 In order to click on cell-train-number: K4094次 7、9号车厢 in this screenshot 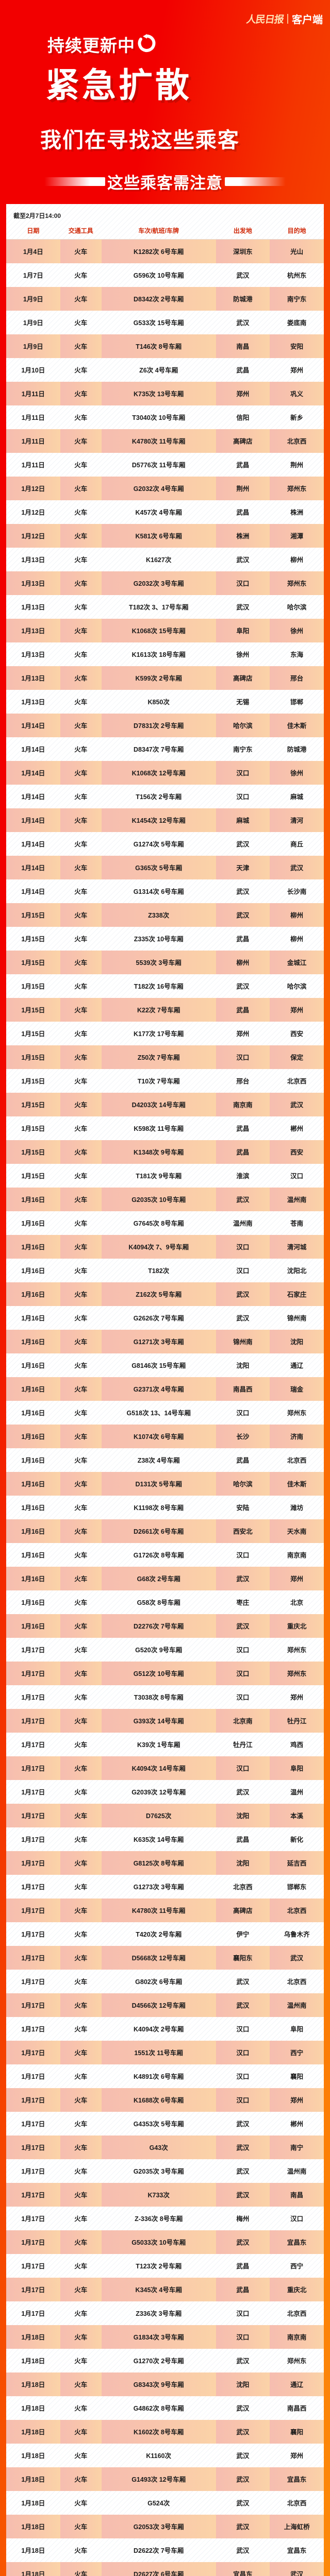, I will do `click(158, 1246)`.